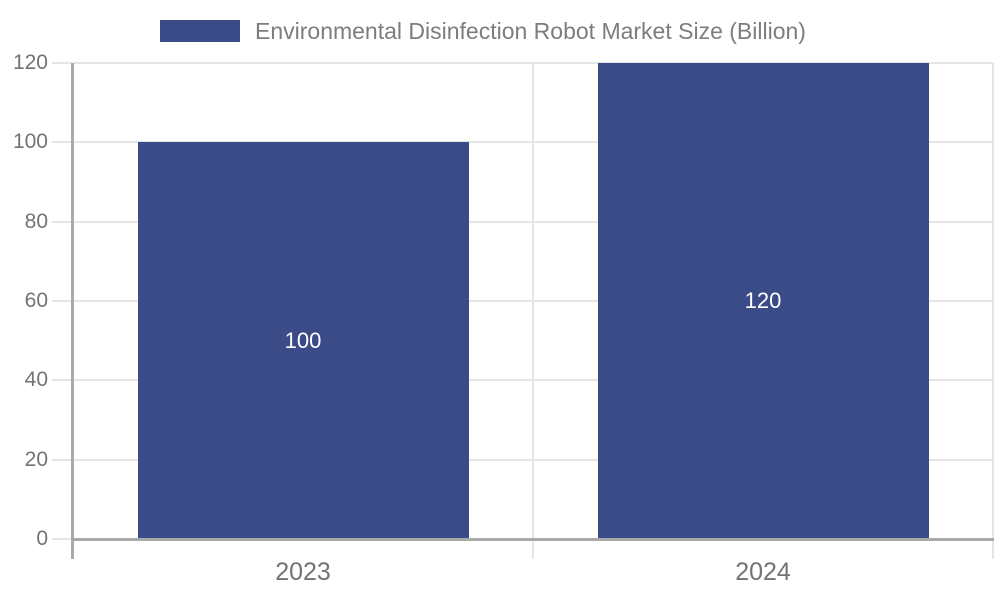 This screenshot has width=1000, height=600. I want to click on bar-value-label: 120, so click(763, 300).